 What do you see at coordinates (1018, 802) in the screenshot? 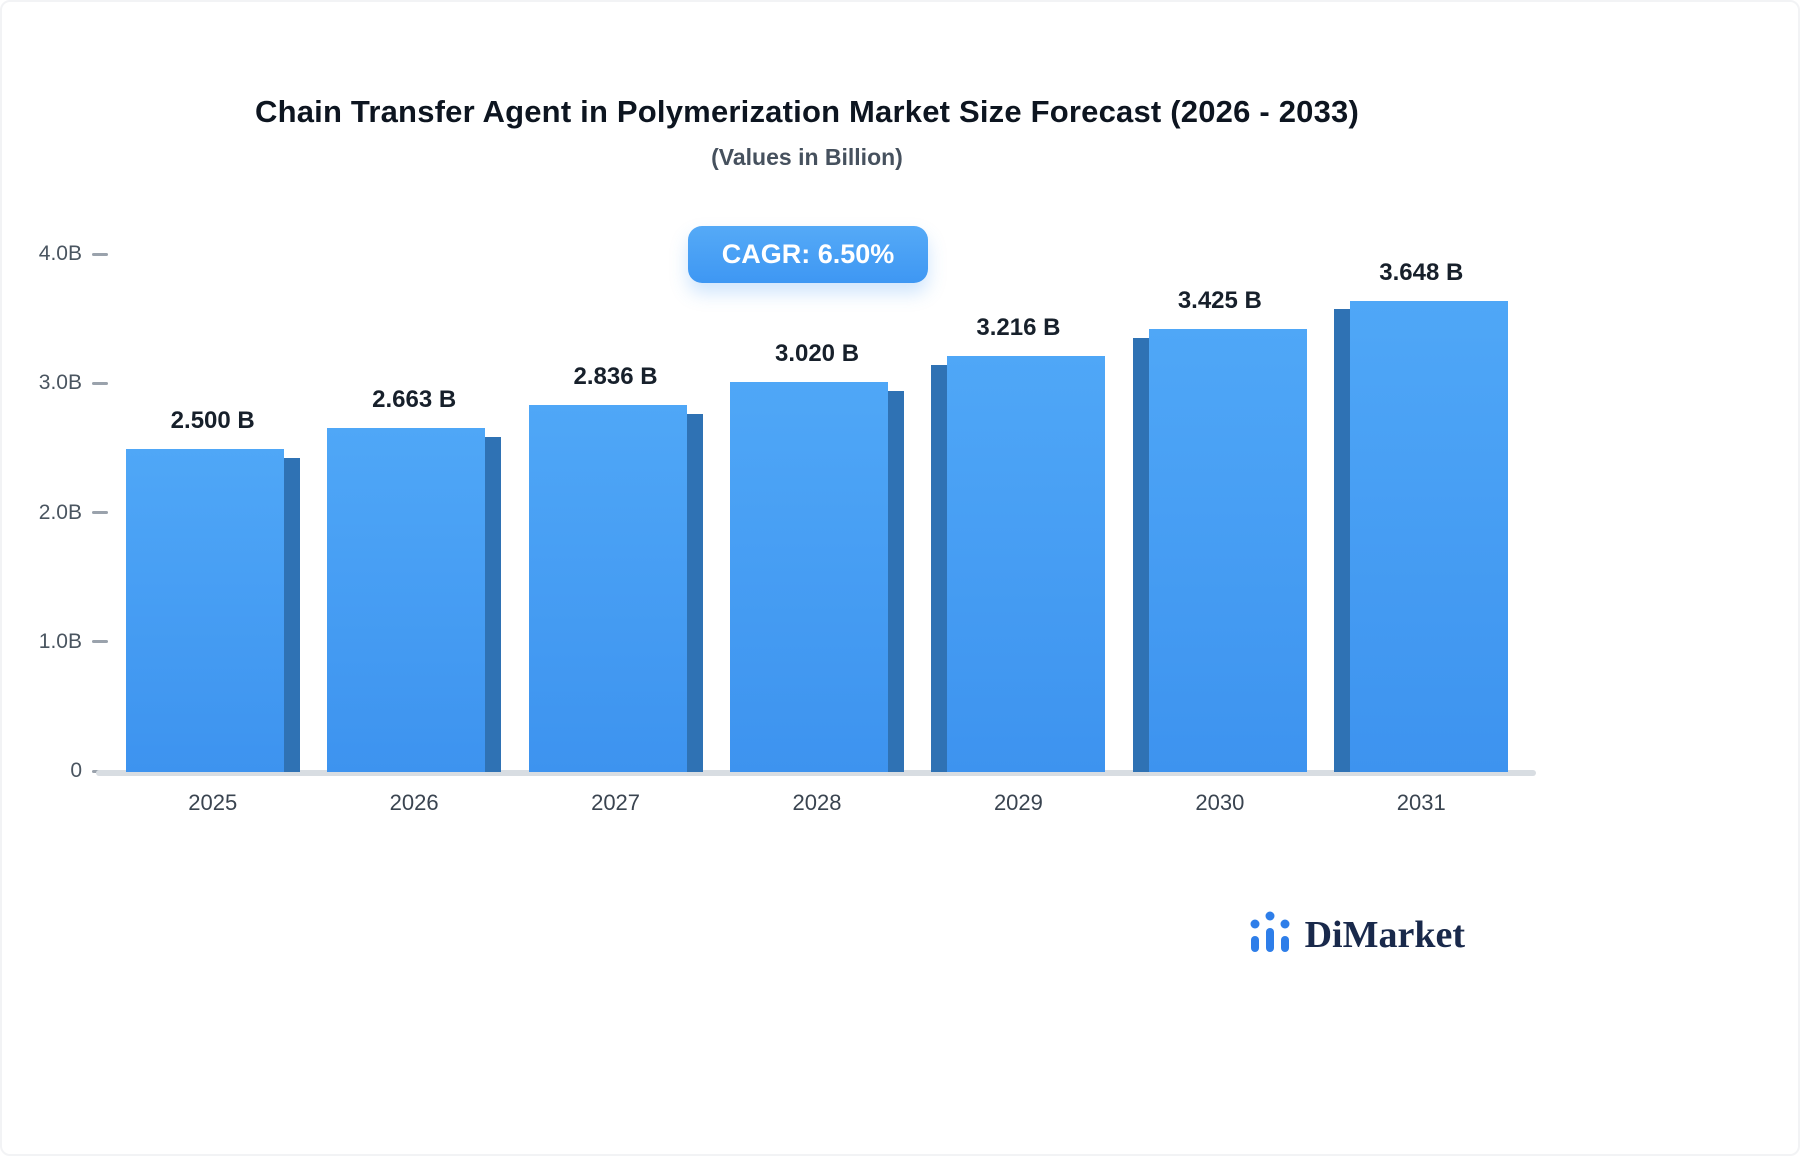
I see `x-axis-label: 2029` at bounding box center [1018, 802].